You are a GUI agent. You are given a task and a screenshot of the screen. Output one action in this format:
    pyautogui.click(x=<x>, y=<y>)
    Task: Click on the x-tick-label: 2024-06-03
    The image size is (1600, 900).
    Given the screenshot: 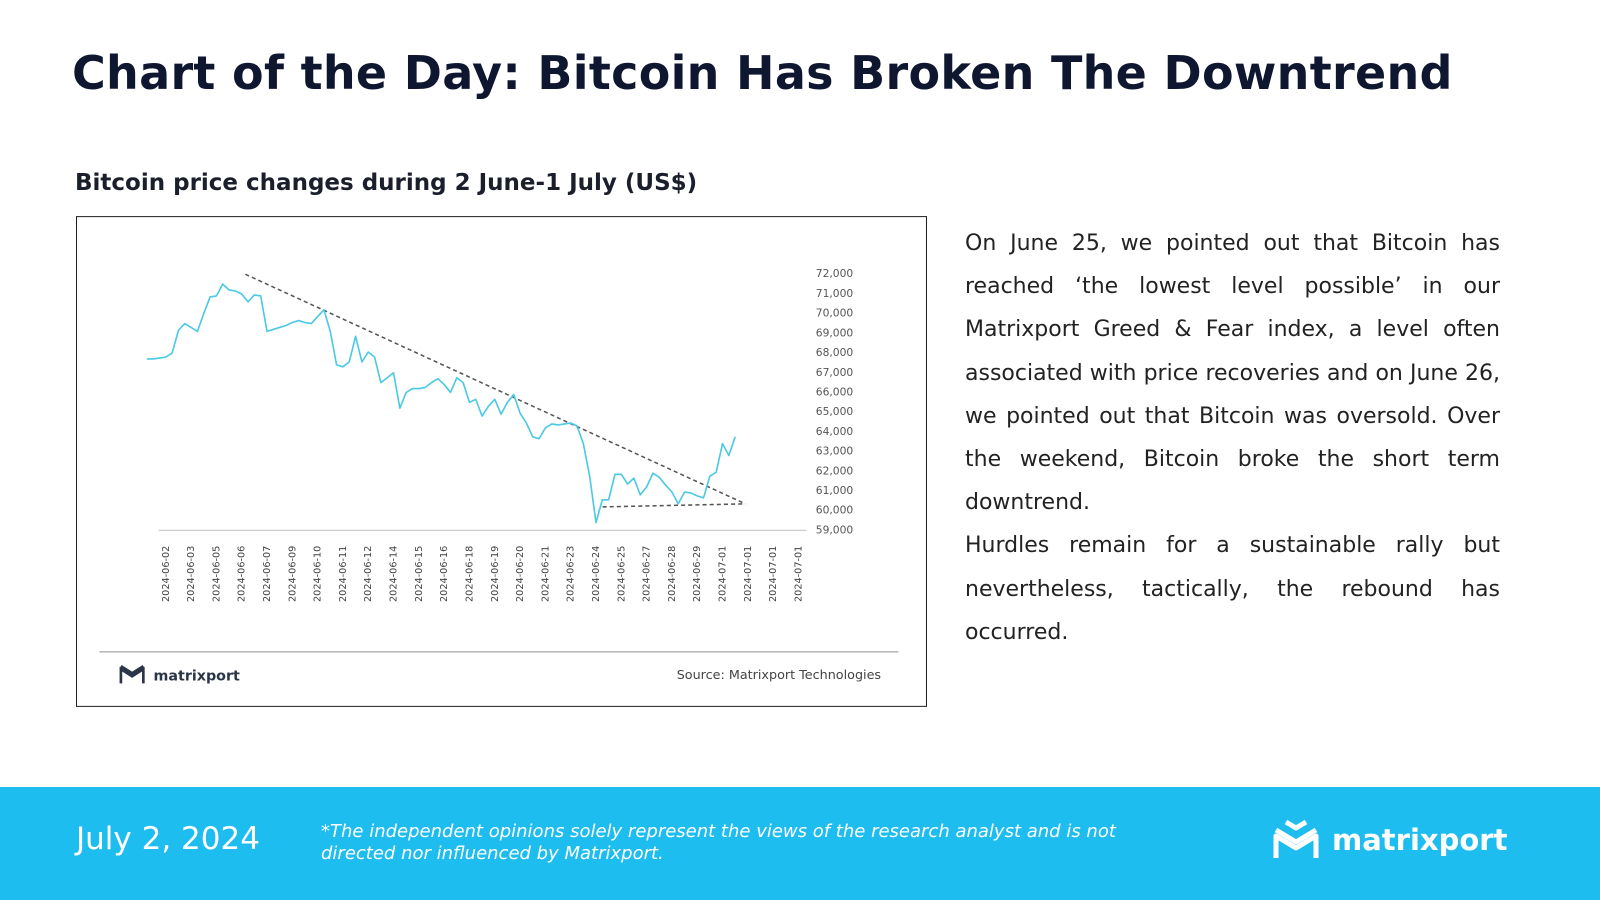 What is the action you would take?
    pyautogui.click(x=191, y=574)
    